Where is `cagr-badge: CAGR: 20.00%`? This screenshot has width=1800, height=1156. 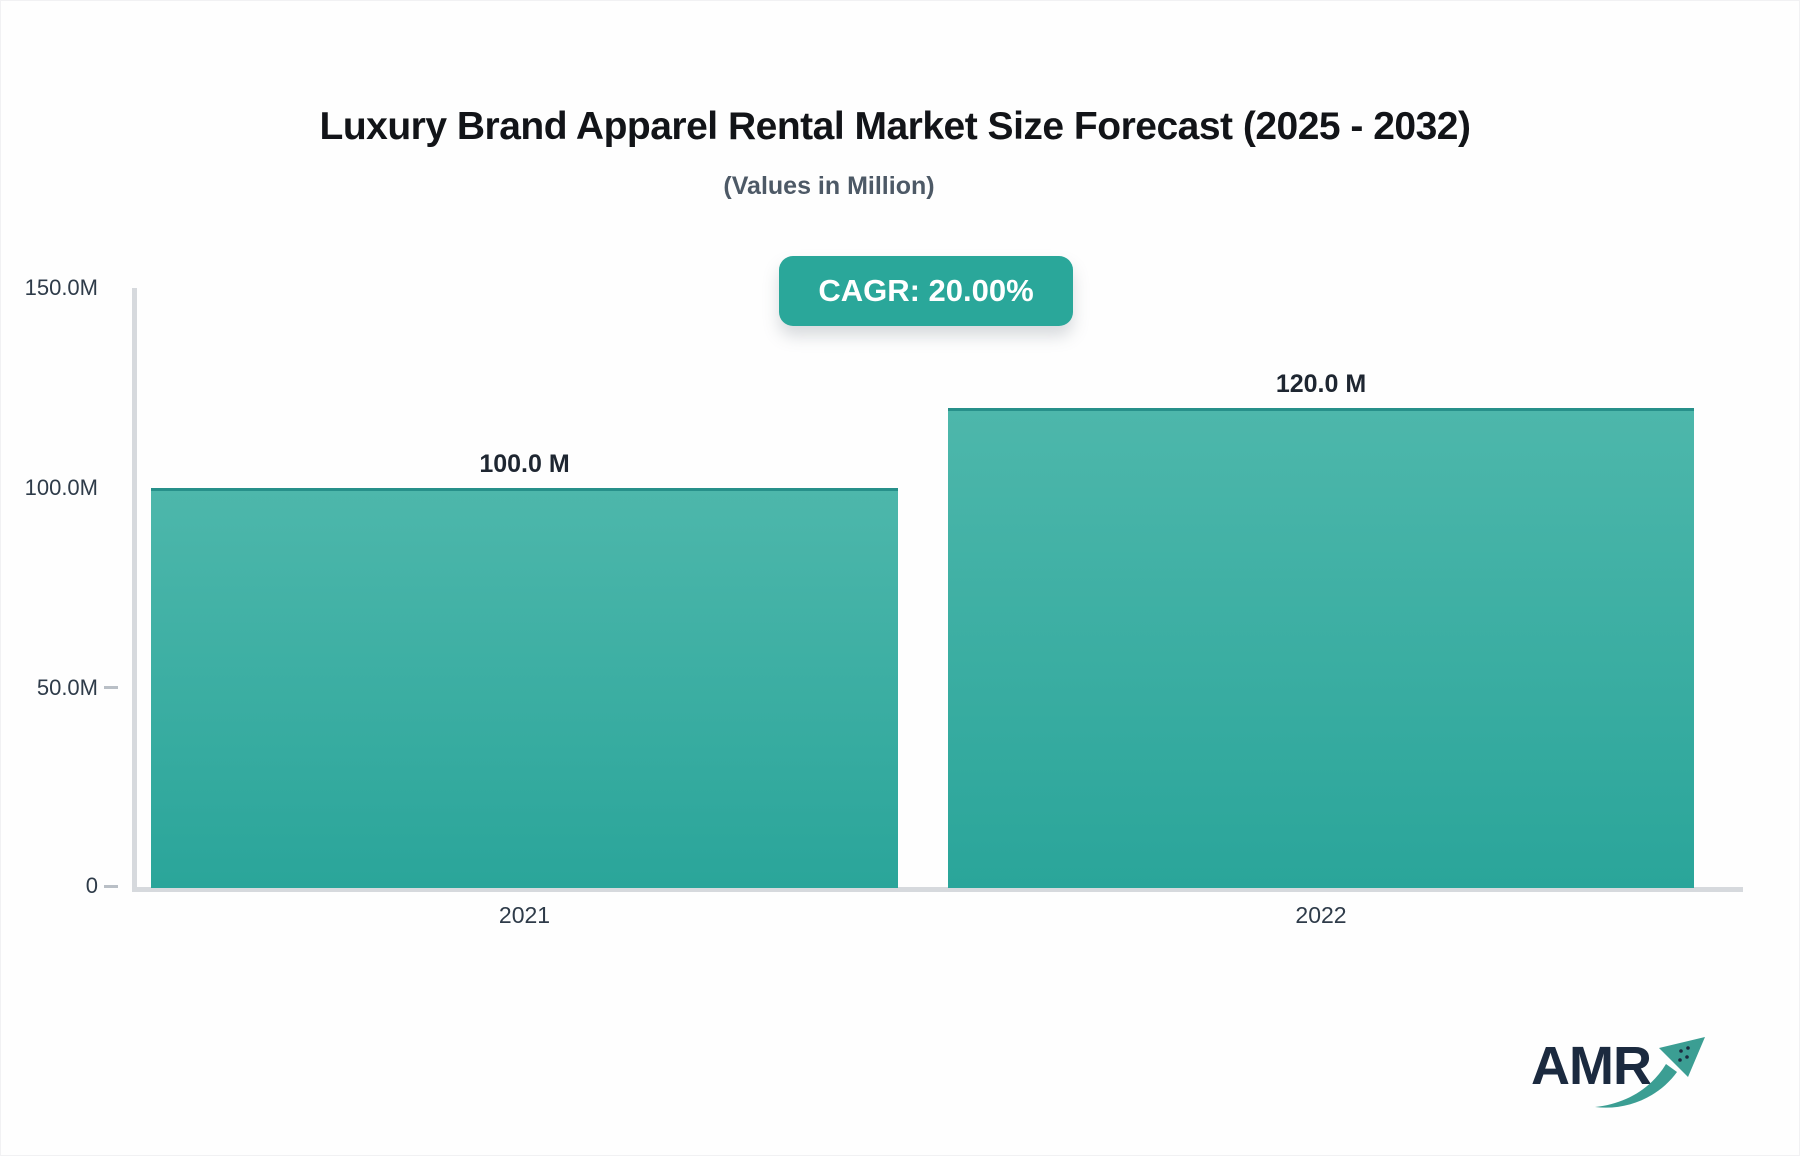
cagr-badge: CAGR: 20.00% is located at coordinates (926, 291).